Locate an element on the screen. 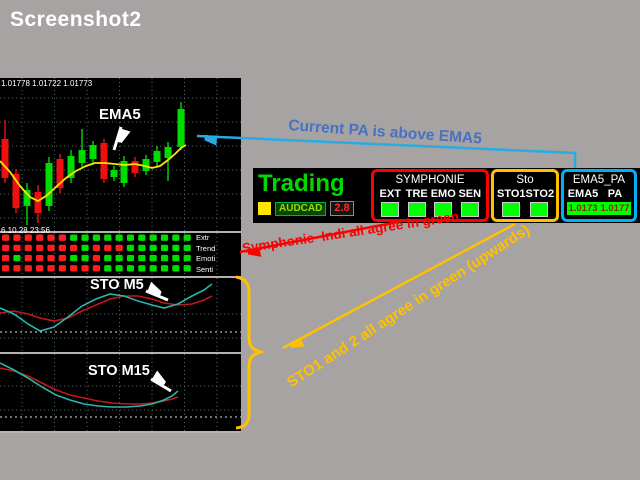 This screenshot has width=640, height=480. row-label-emoti: Emoti is located at coordinates (206, 258).